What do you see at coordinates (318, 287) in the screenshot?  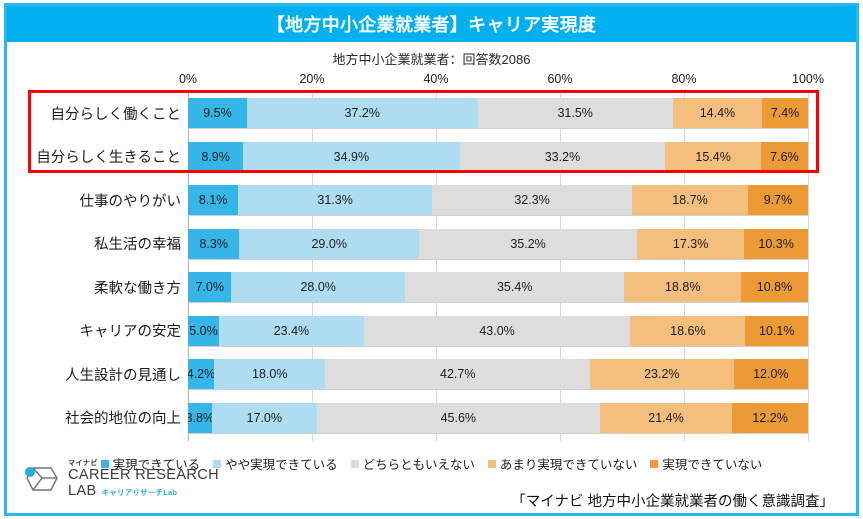 I see `bar-segment: 28.0%` at bounding box center [318, 287].